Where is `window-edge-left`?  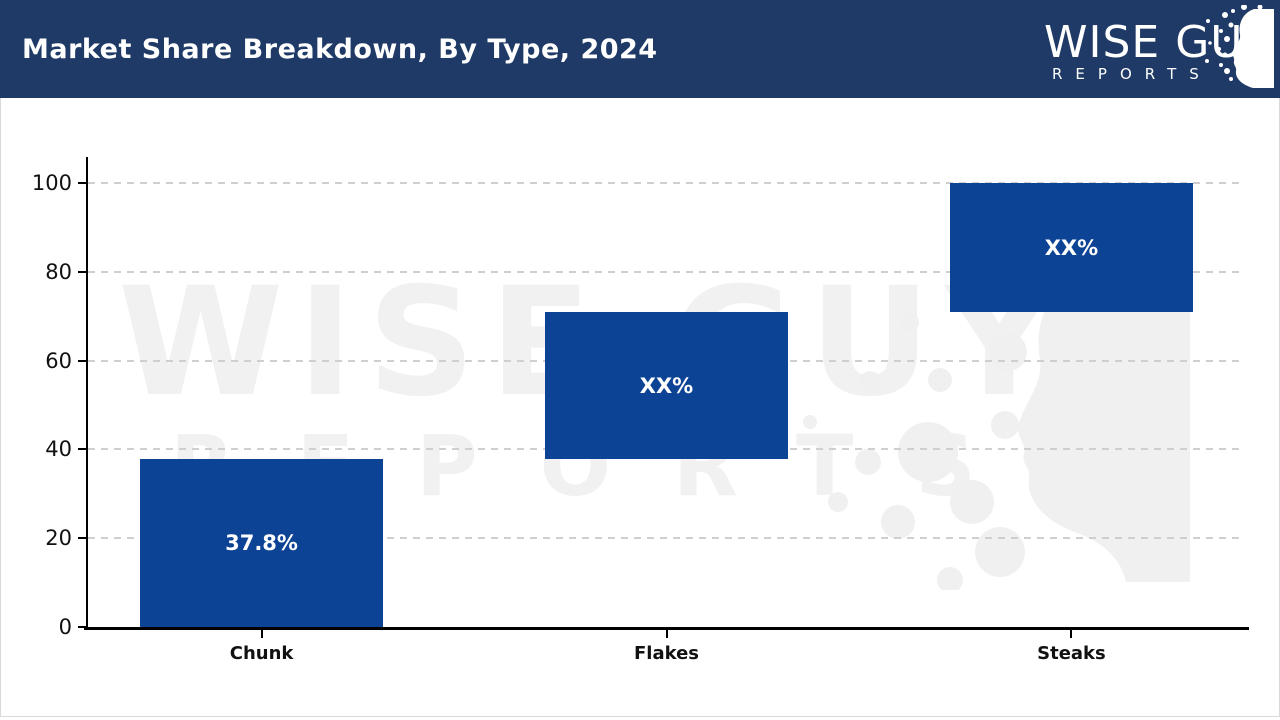 window-edge-left is located at coordinates (0, 407).